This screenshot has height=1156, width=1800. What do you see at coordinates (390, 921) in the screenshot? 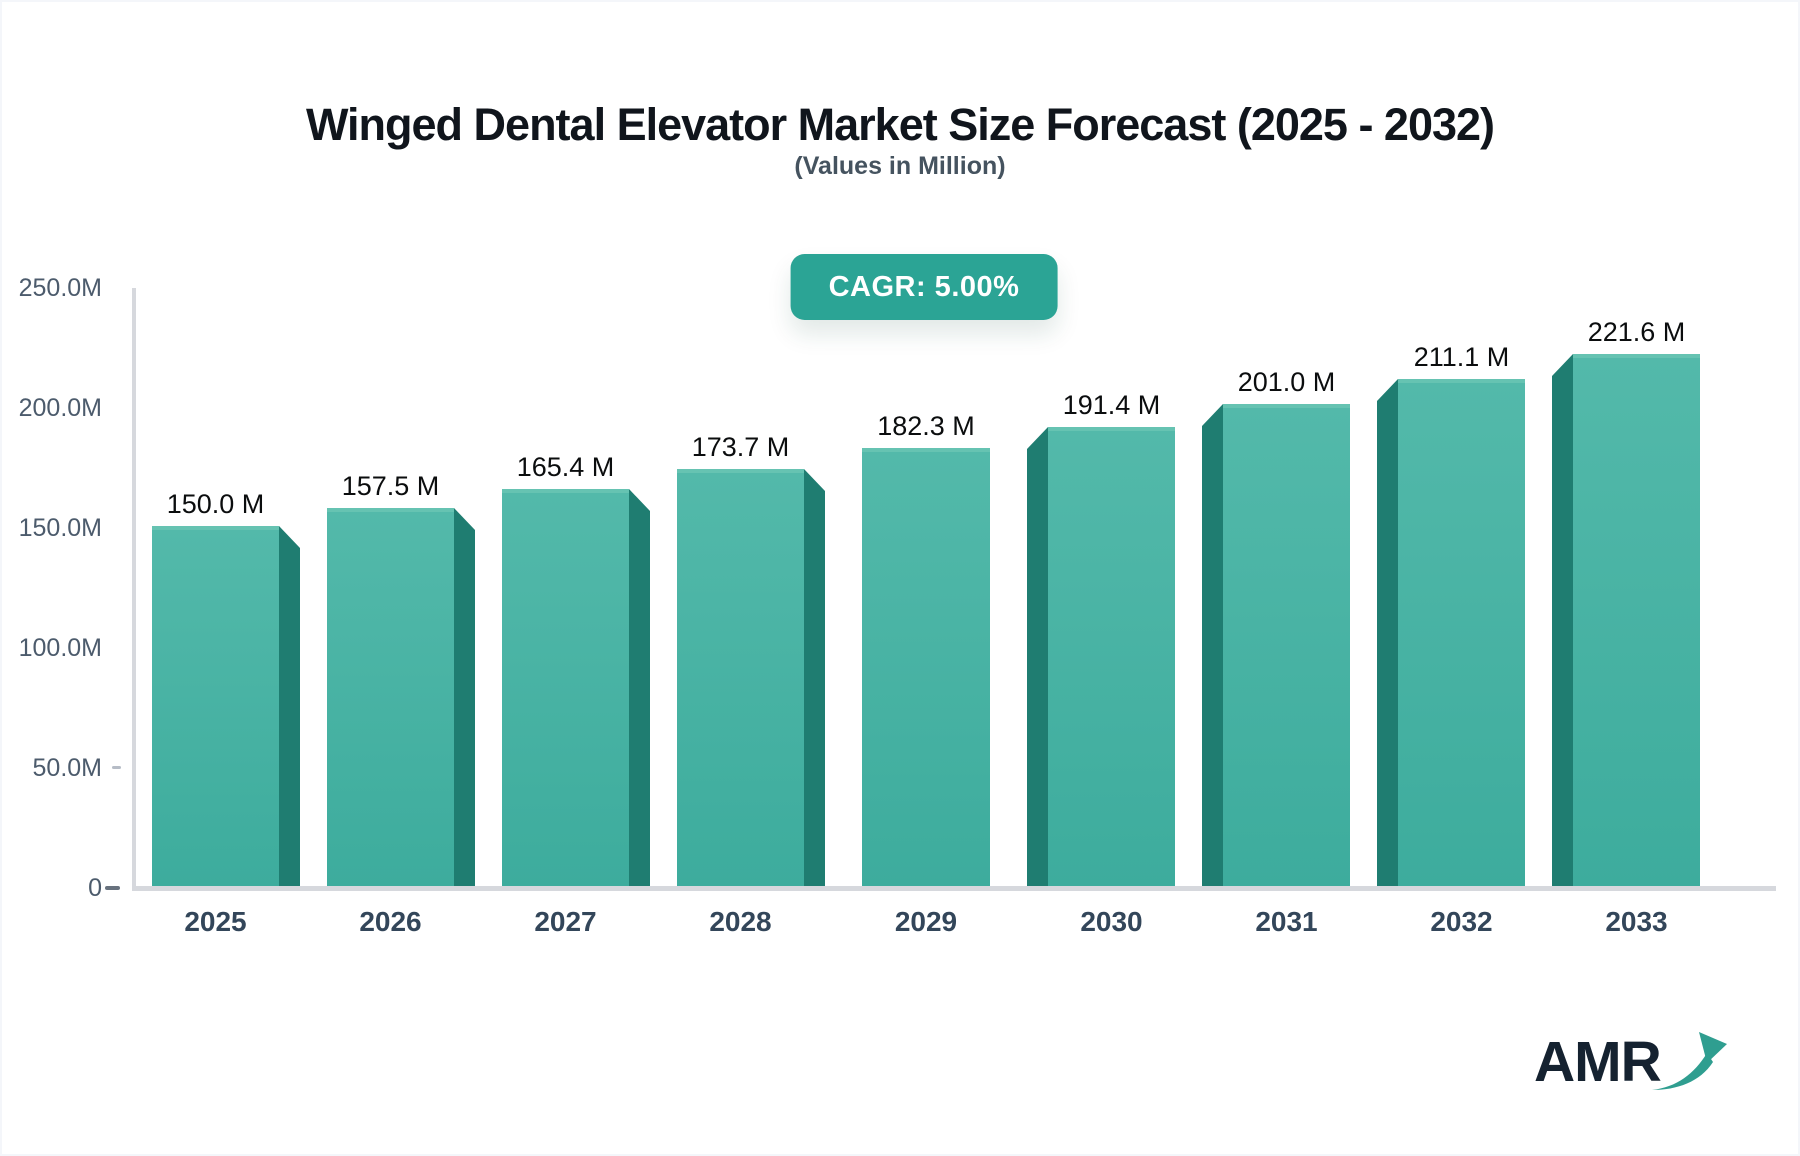
I see `x-axis-label: 2026` at bounding box center [390, 921].